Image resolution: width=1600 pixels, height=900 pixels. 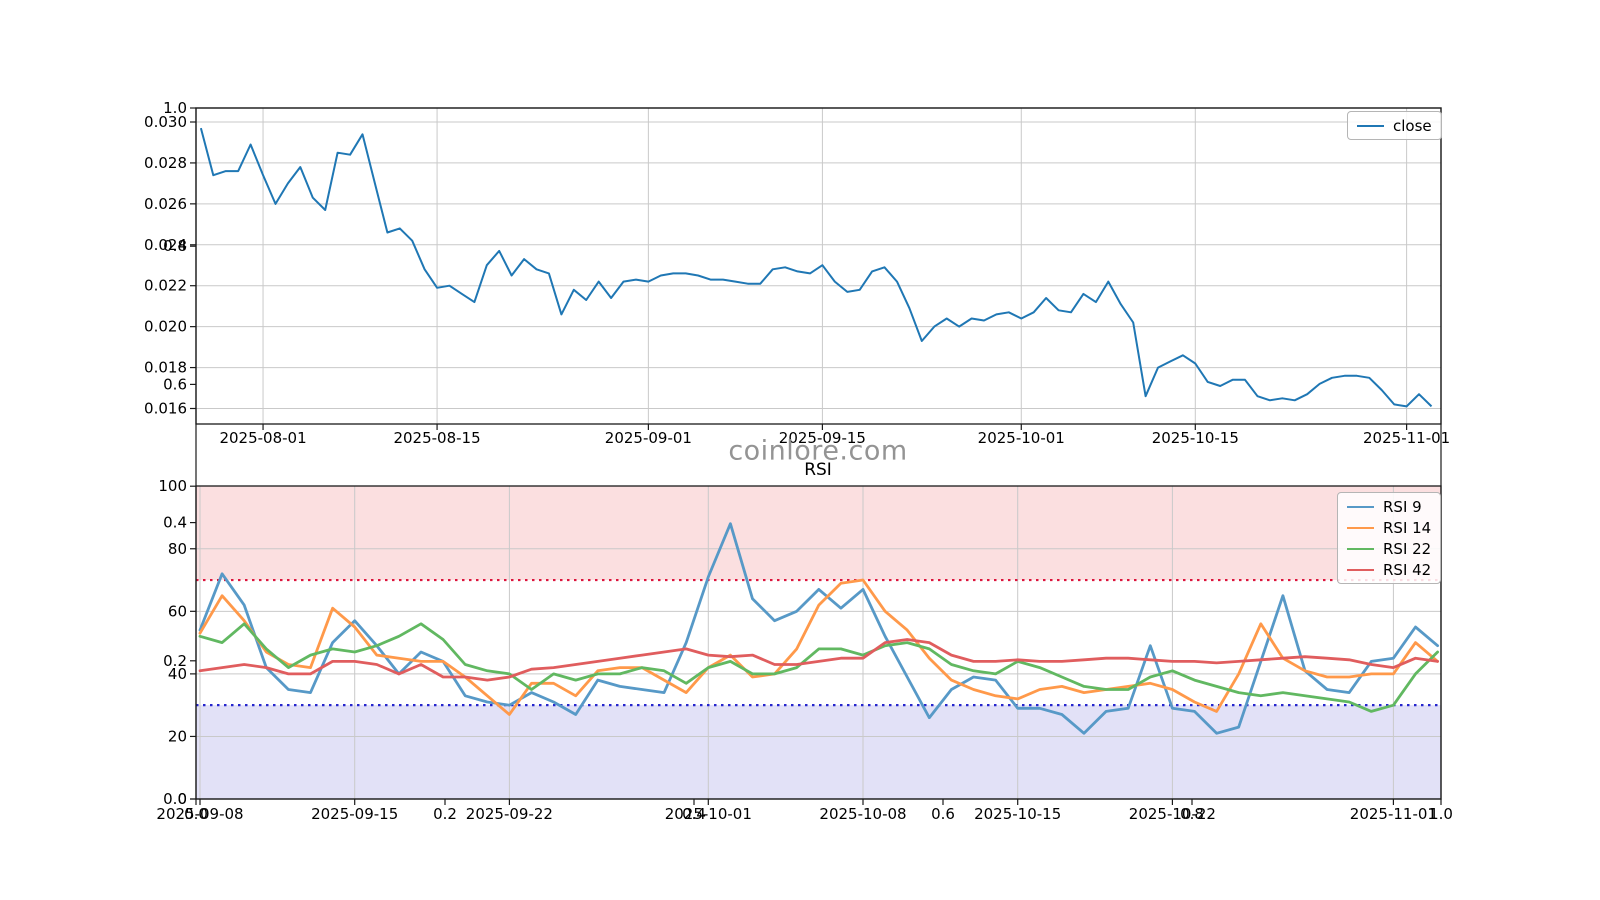 I want to click on figure-y-tick-label: 0.0, so click(x=175, y=799).